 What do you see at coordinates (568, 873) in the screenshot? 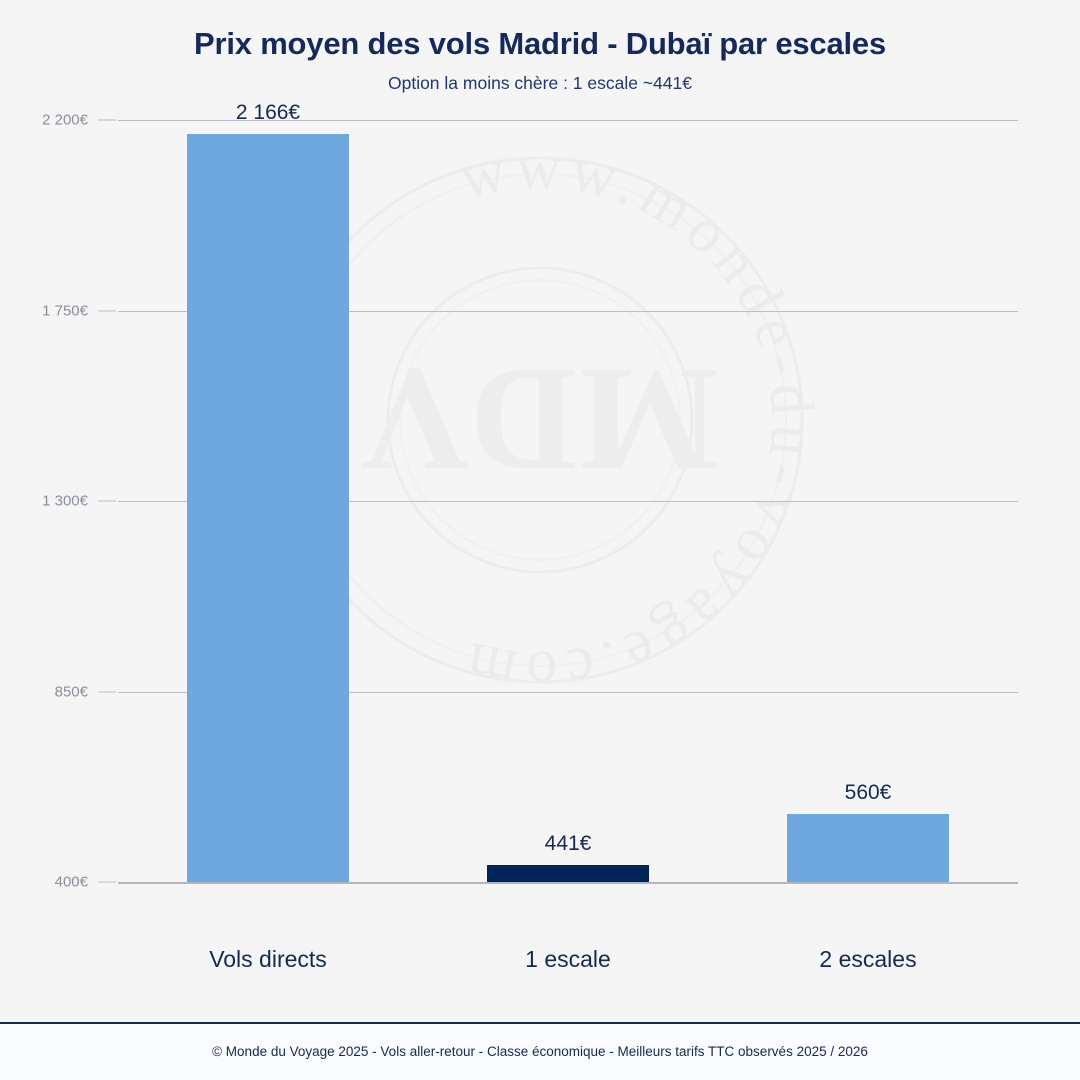
I see `bar-1-escale` at bounding box center [568, 873].